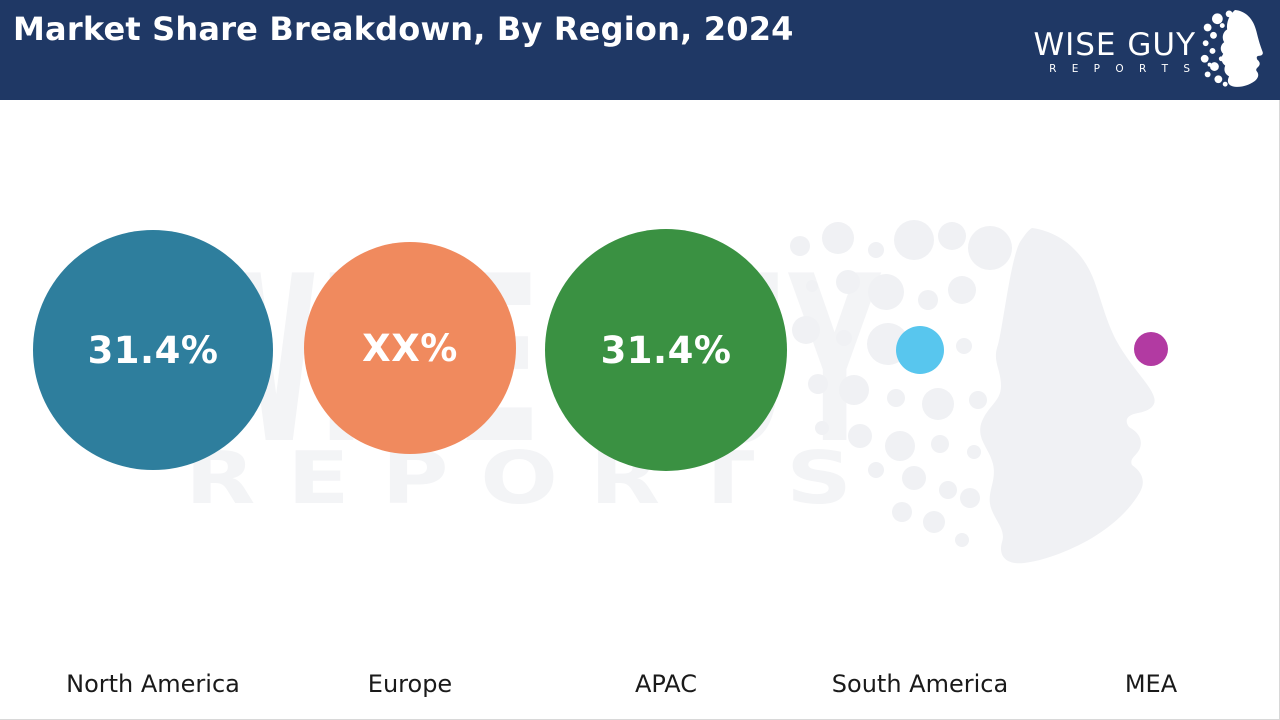 This screenshot has height=720, width=1280. I want to click on logo-wordmark: WISE GUY, so click(1114, 44).